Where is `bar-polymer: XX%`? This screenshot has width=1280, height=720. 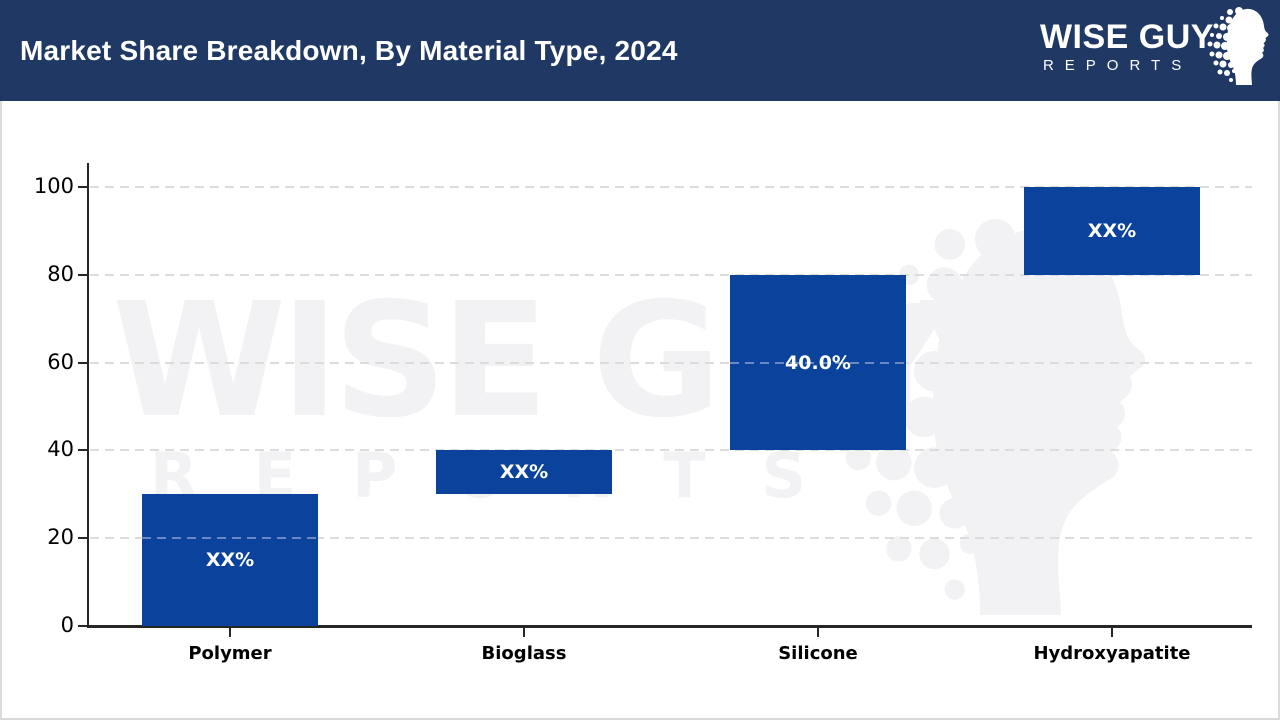
bar-polymer: XX% is located at coordinates (230, 560).